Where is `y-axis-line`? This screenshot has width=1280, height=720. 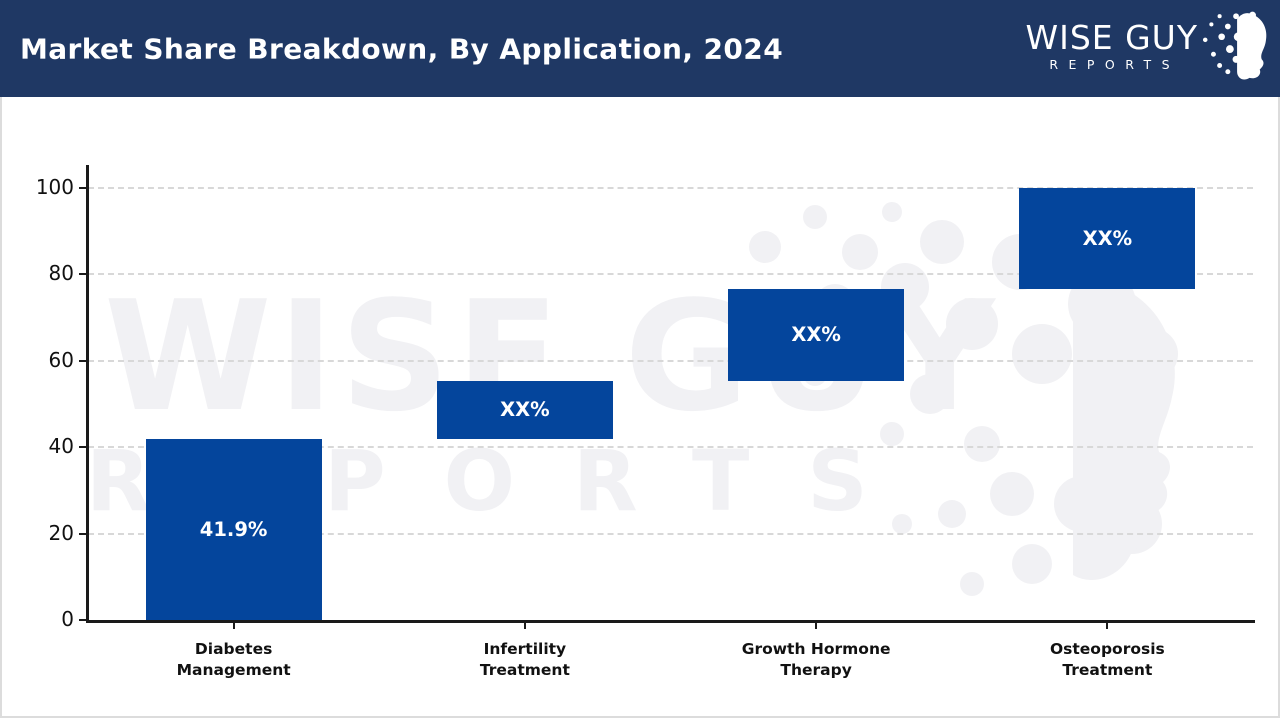 y-axis-line is located at coordinates (87, 393).